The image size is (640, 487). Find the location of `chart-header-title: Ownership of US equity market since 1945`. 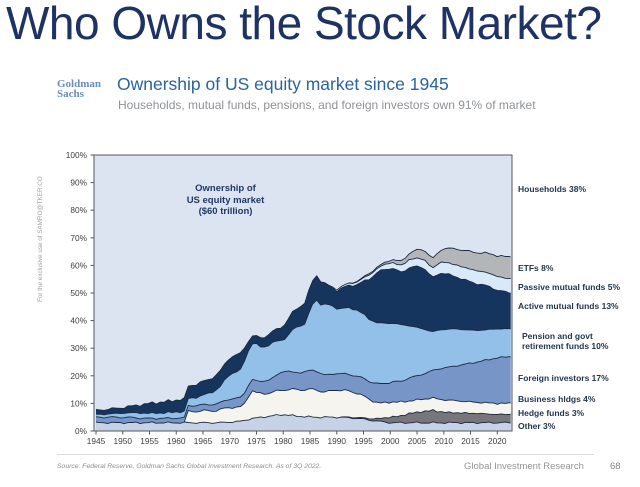

chart-header-title: Ownership of US equity market since 1945 is located at coordinates (283, 84).